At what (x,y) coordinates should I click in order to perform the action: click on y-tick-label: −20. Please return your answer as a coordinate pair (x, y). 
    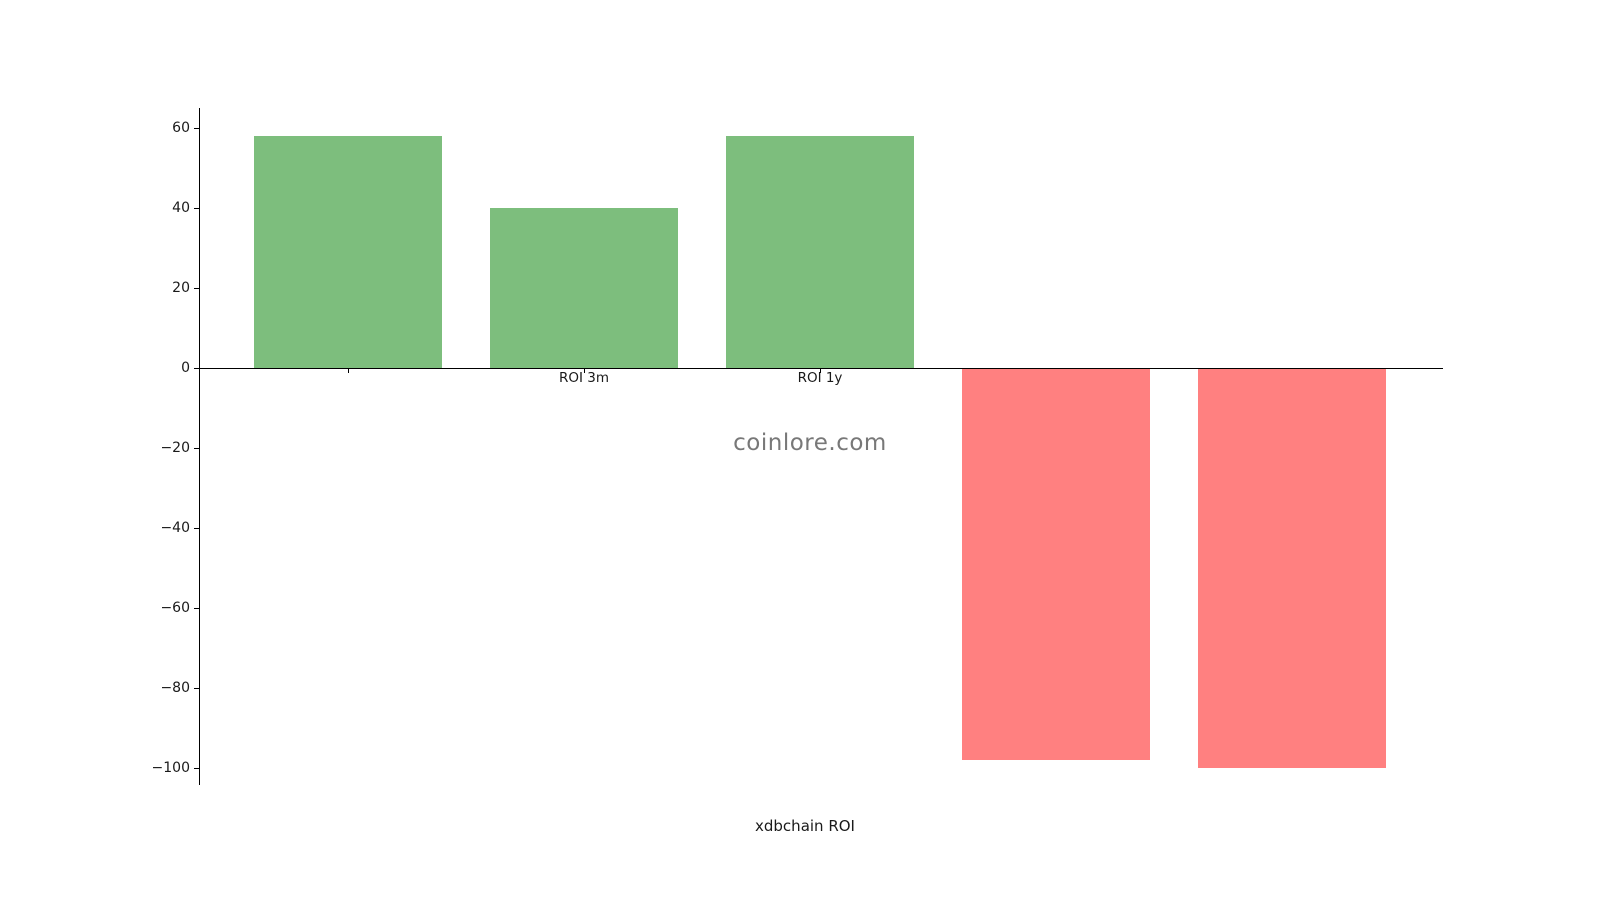
    Looking at the image, I should click on (175, 448).